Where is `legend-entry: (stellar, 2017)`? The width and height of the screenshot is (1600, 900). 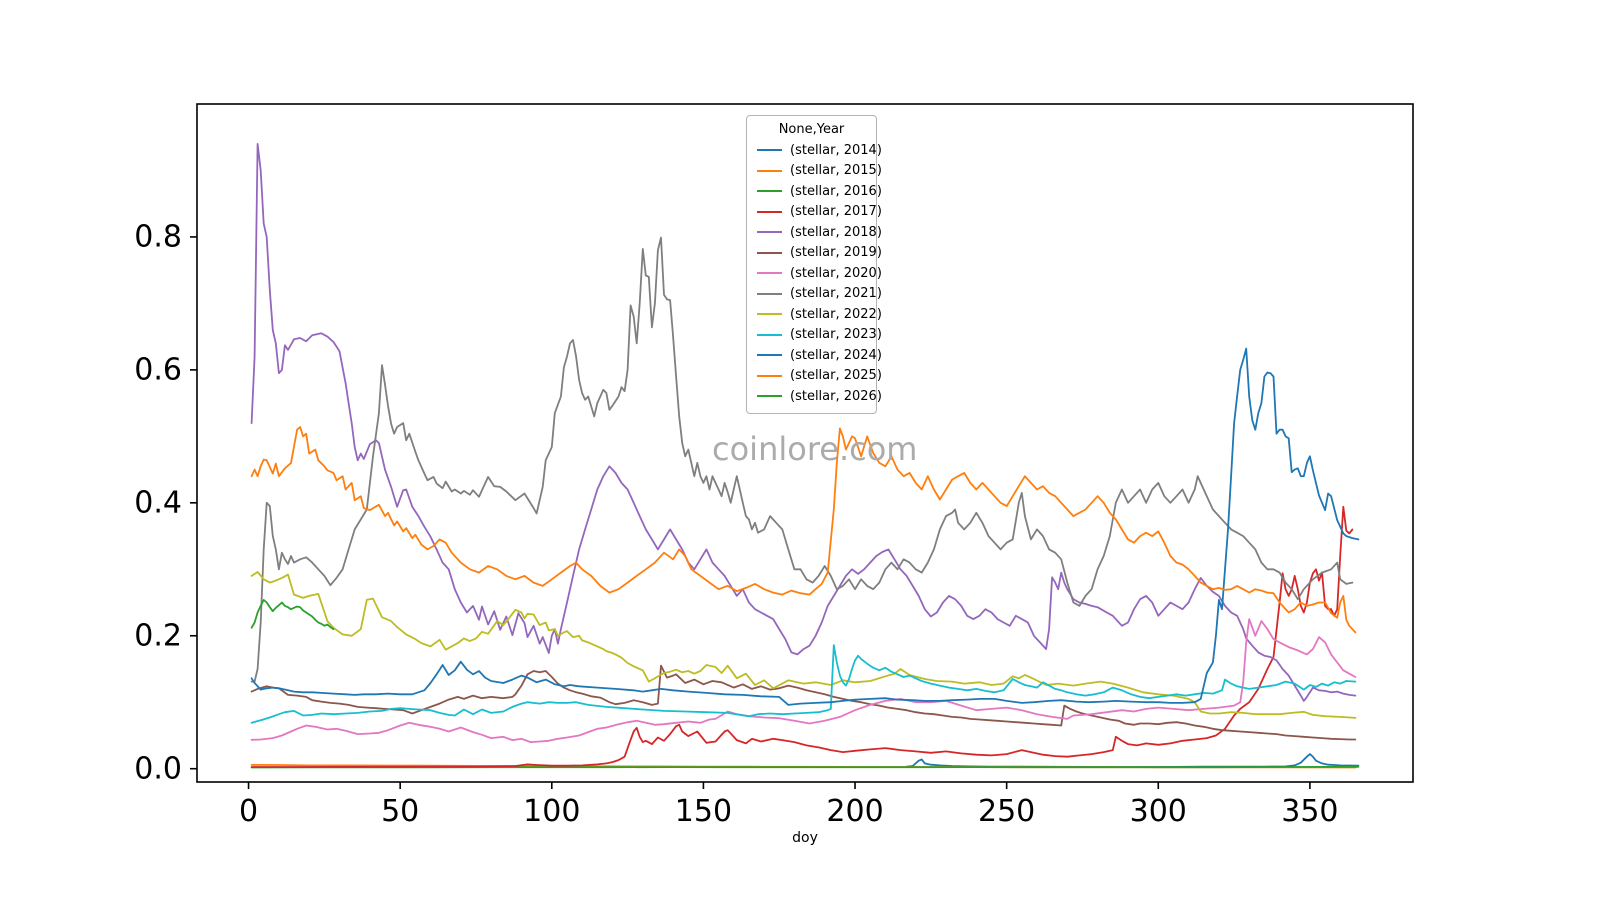
legend-entry: (stellar, 2017) is located at coordinates (817, 212).